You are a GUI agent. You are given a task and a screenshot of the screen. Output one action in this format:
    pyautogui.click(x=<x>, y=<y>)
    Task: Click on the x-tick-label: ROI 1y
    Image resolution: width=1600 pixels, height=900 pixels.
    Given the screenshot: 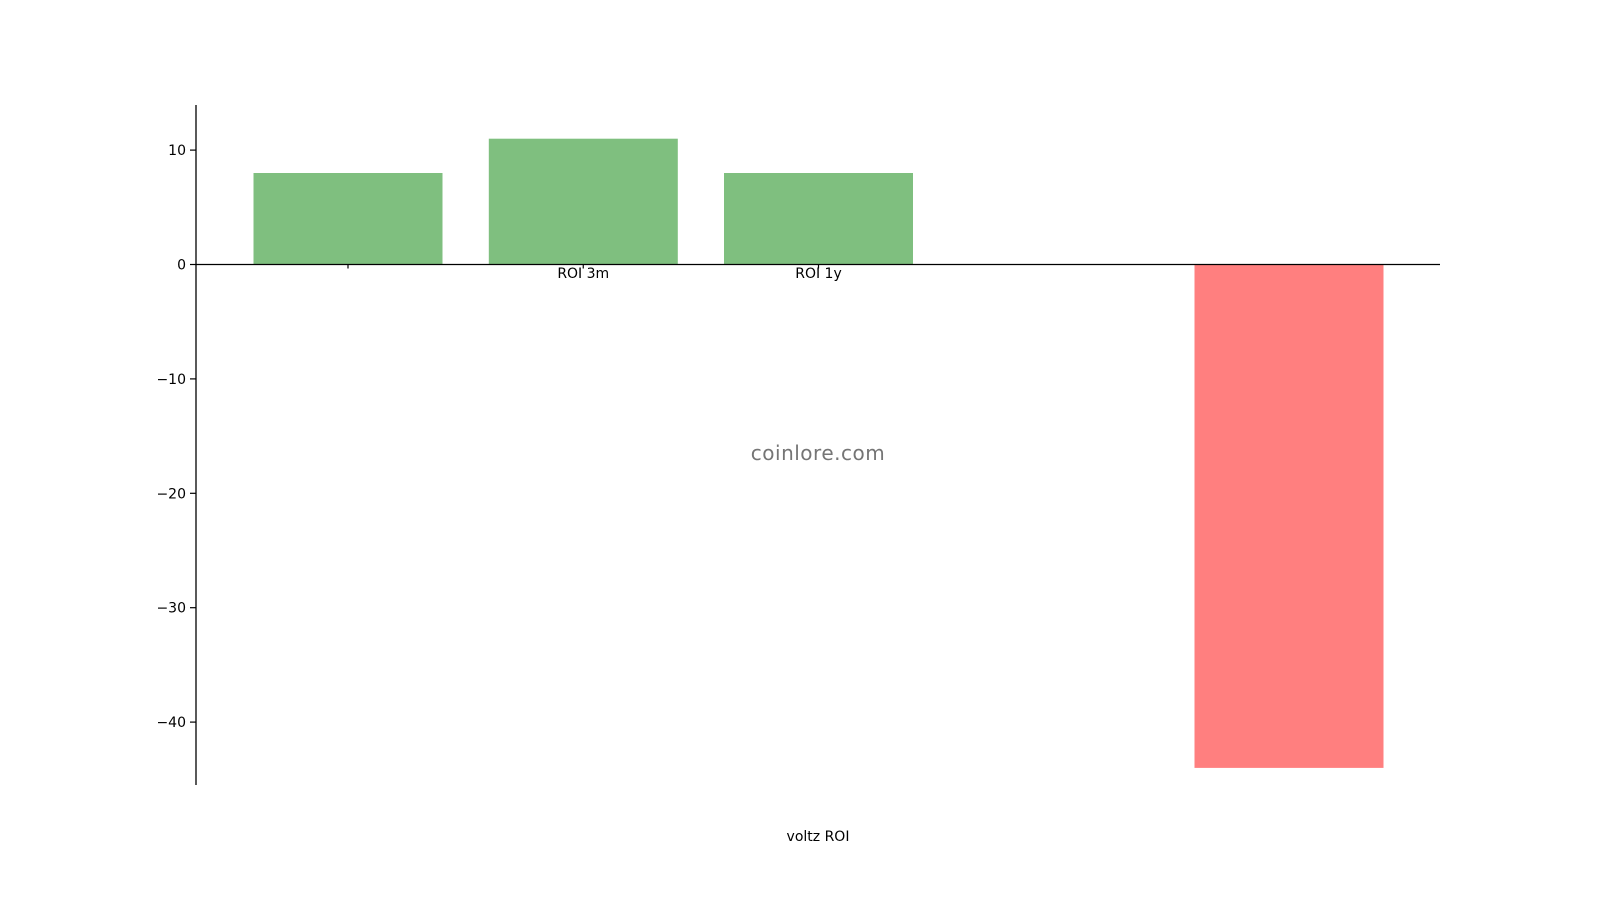 What is the action you would take?
    pyautogui.click(x=818, y=274)
    